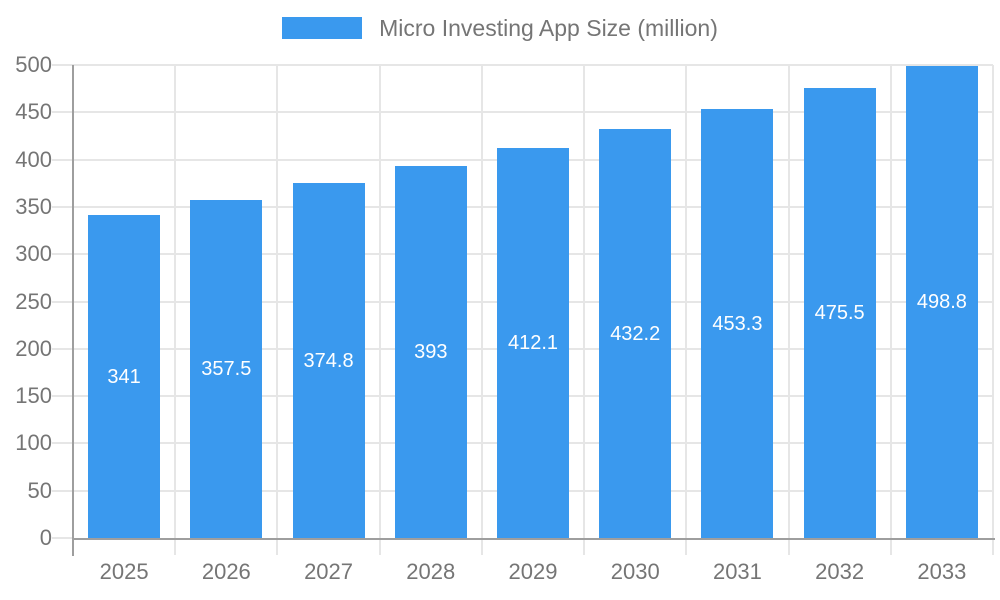 Image resolution: width=1000 pixels, height=600 pixels. What do you see at coordinates (33, 206) in the screenshot?
I see `y-axis-tick-label: 350` at bounding box center [33, 206].